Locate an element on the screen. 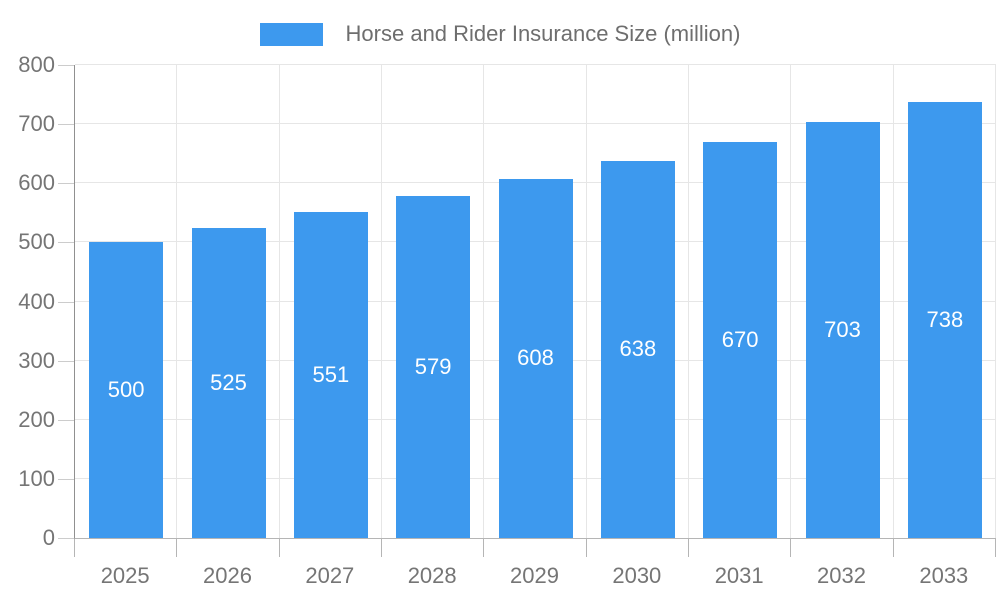 The height and width of the screenshot is (600, 1000). y-tick-label: 800 is located at coordinates (36, 64).